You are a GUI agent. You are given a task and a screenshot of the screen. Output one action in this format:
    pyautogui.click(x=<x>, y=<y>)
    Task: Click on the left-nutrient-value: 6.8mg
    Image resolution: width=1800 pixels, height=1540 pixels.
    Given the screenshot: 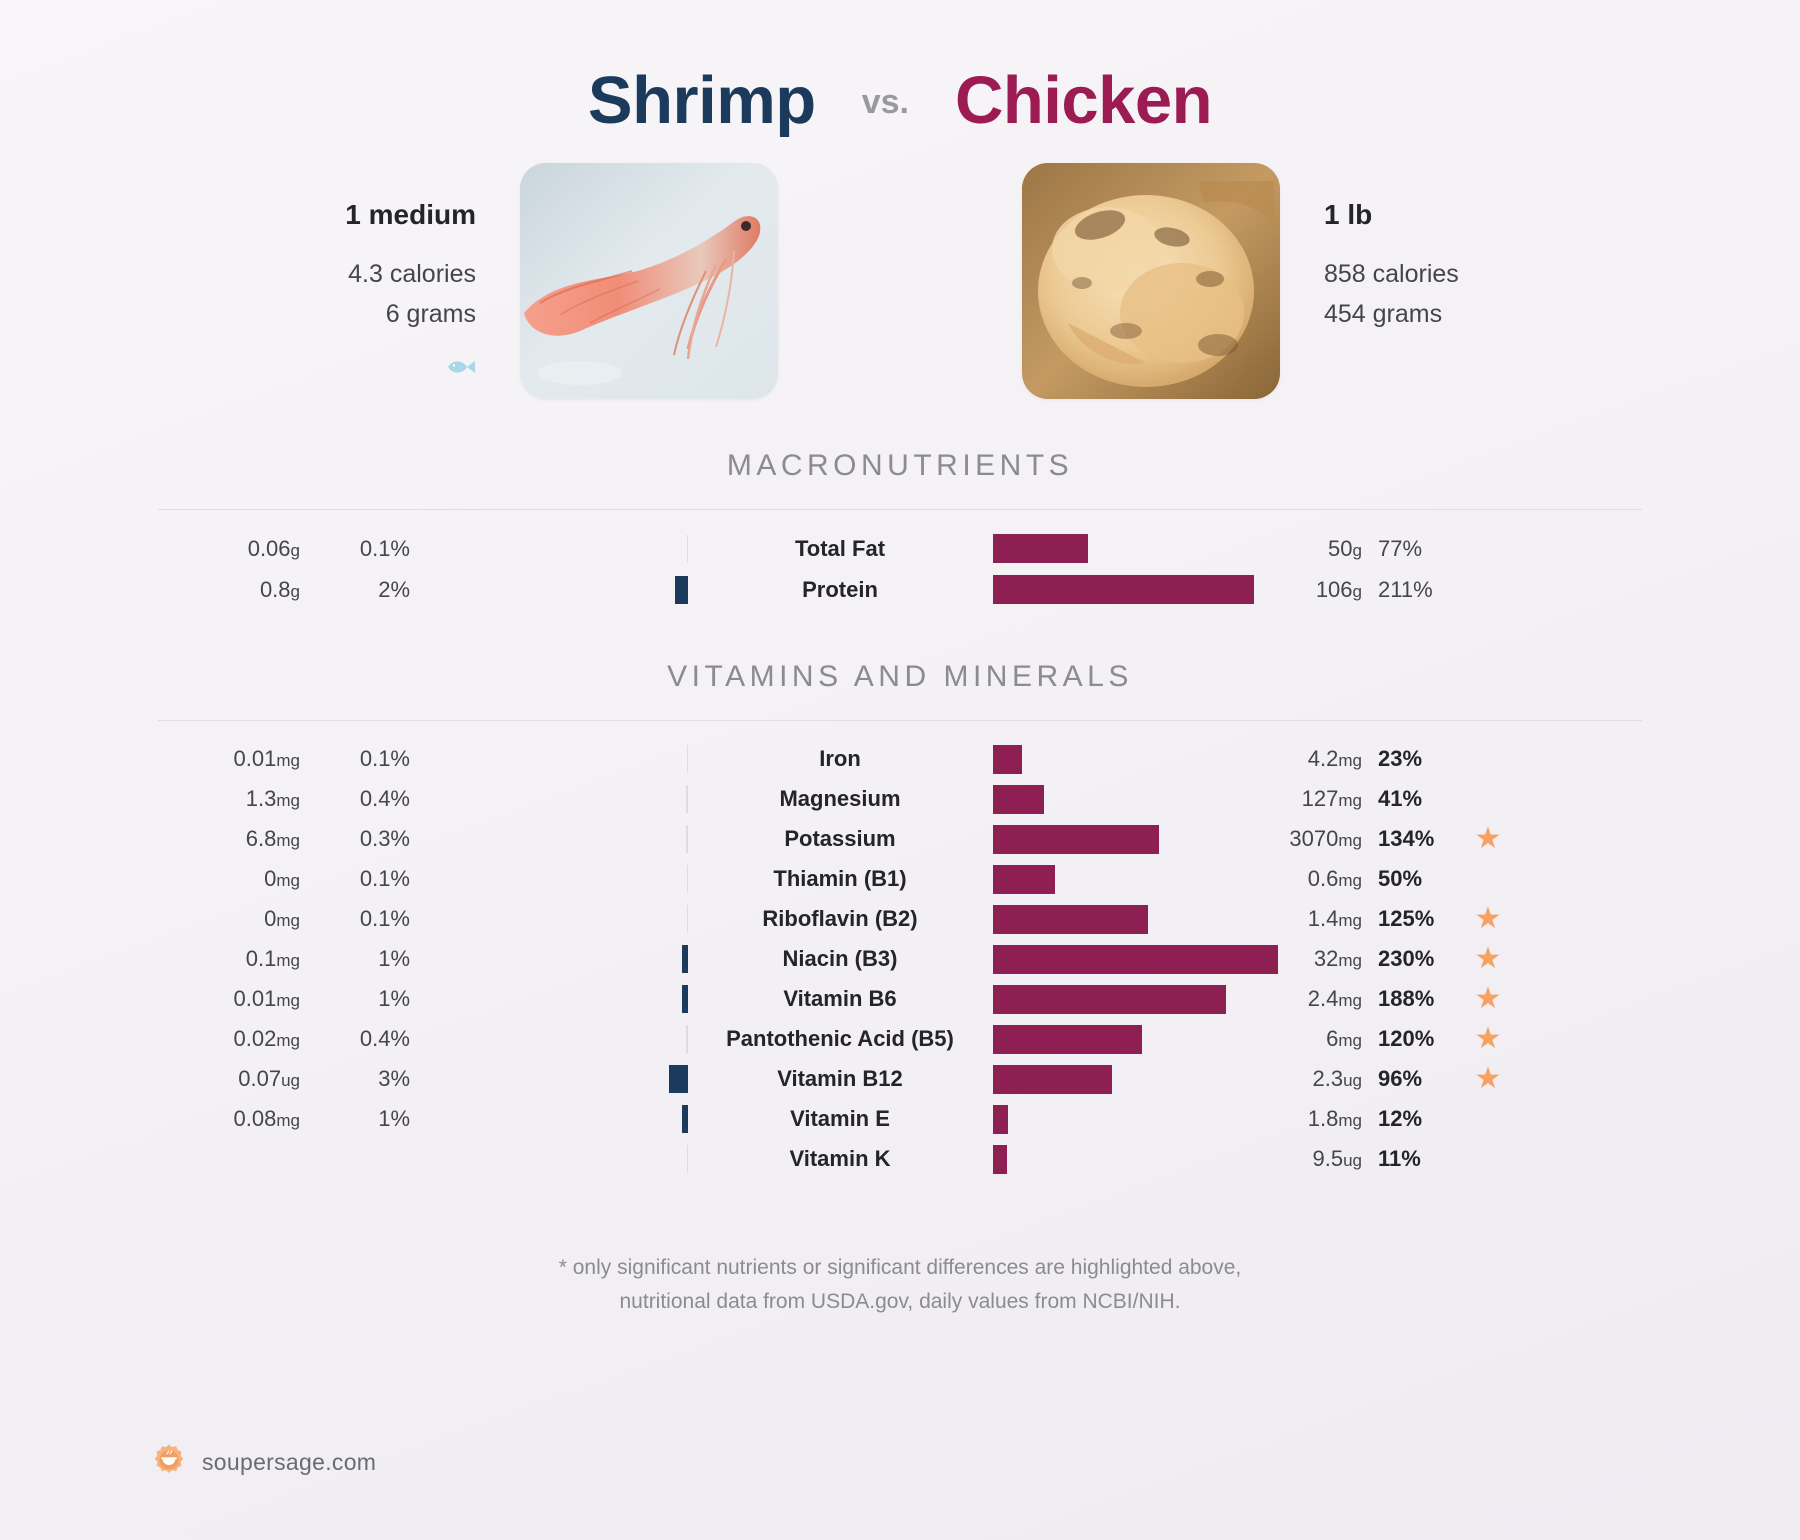 What is the action you would take?
    pyautogui.click(x=272, y=838)
    